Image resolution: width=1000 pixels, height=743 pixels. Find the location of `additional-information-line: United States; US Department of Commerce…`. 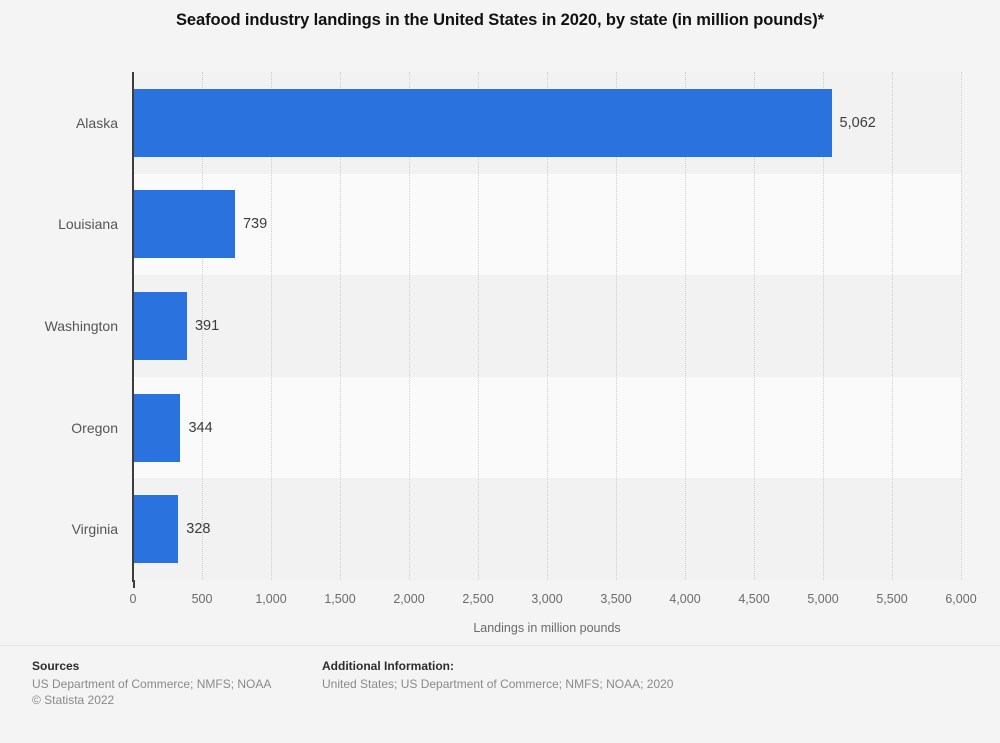

additional-information-line: United States; US Department of Commerce… is located at coordinates (498, 684).